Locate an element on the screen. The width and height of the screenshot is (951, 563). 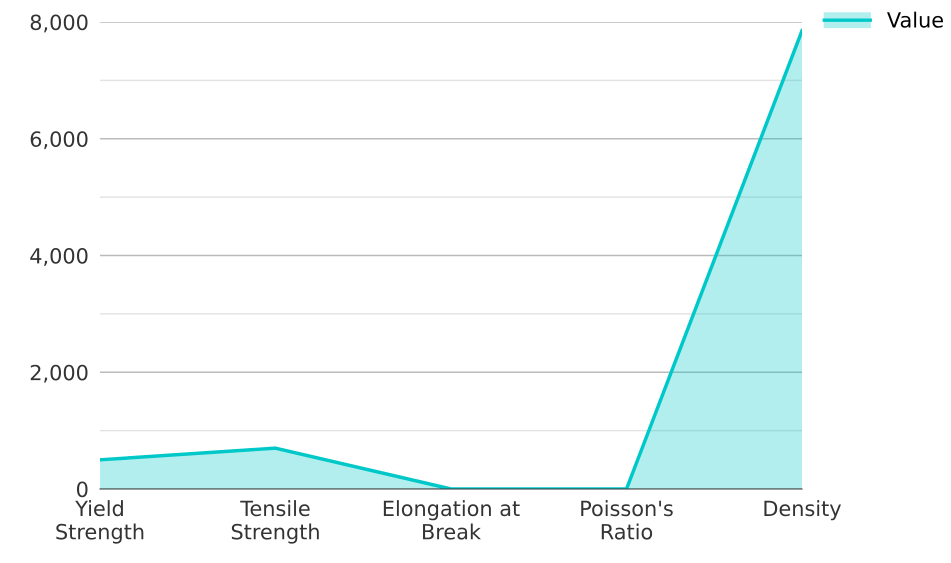
y-tick-label: 0 is located at coordinates (82, 489).